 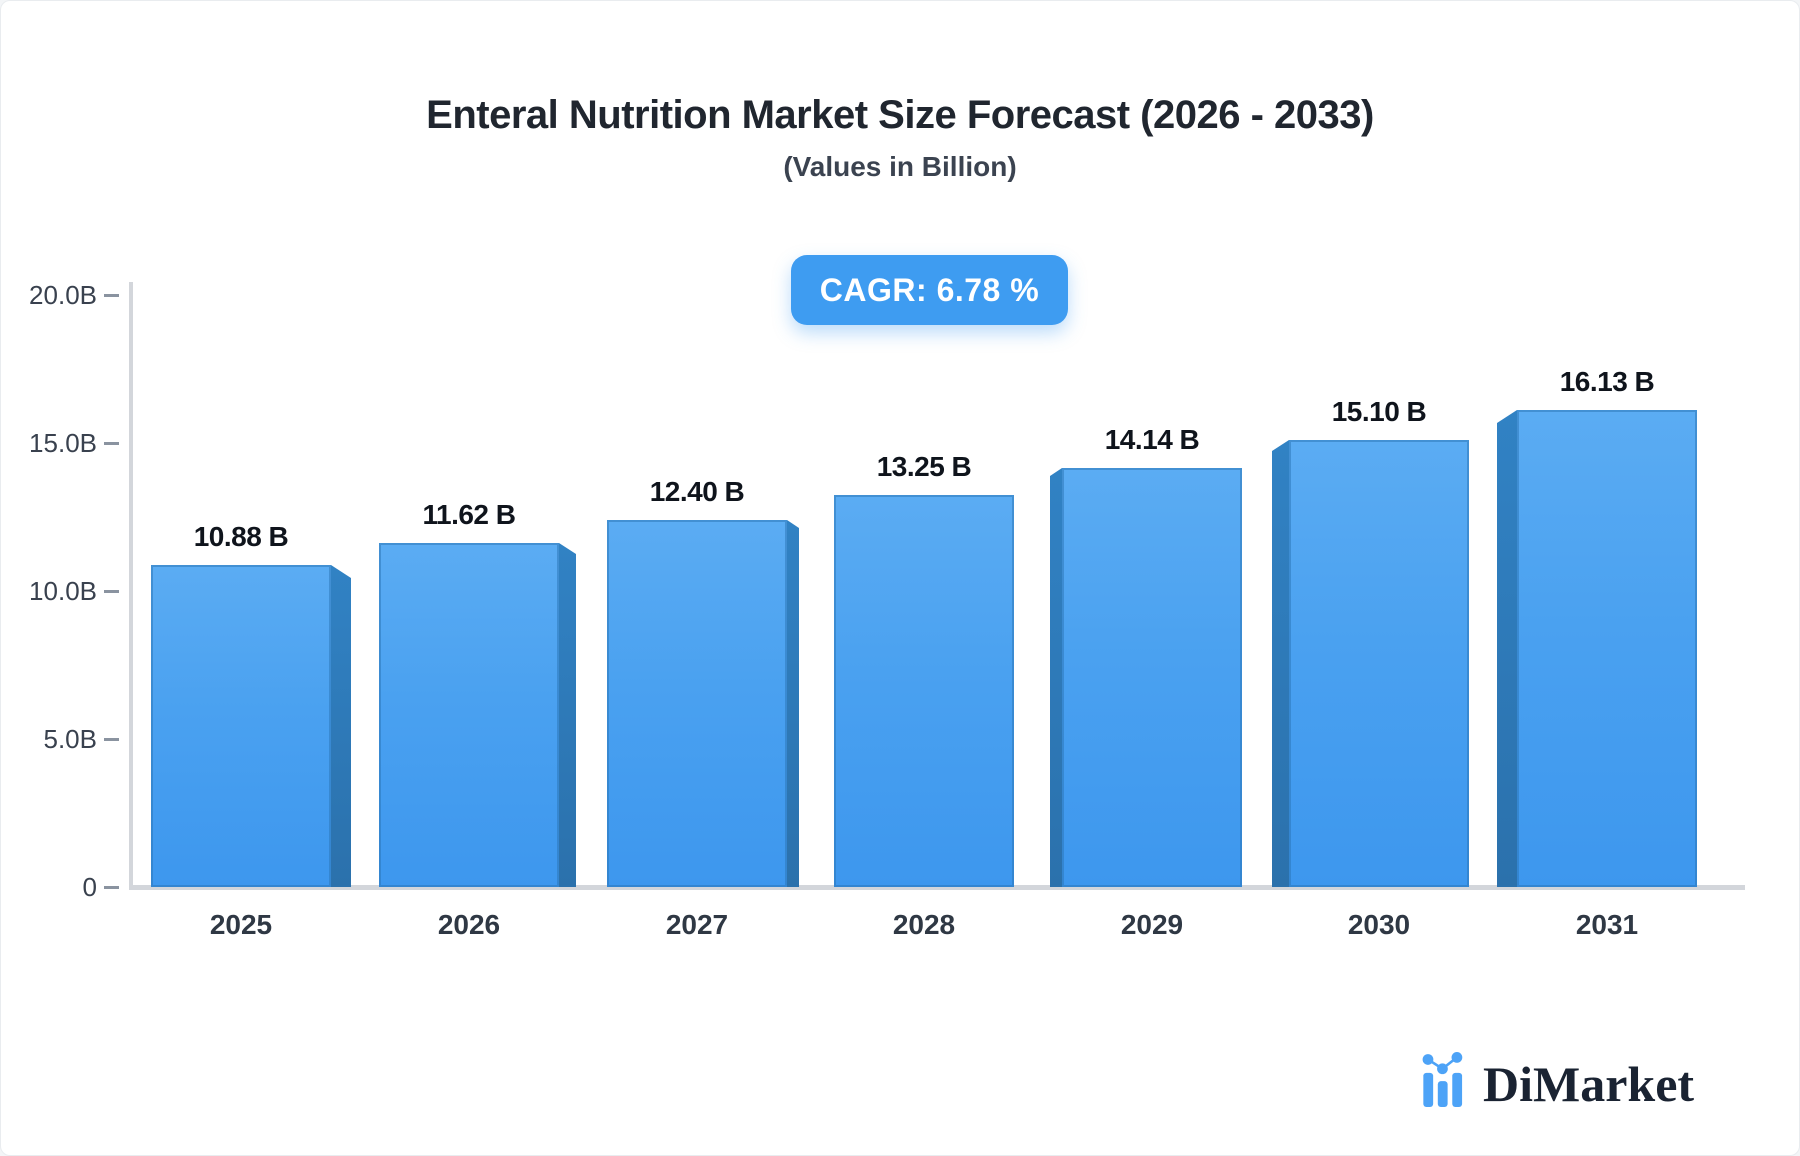 What do you see at coordinates (1607, 648) in the screenshot?
I see `bar-2031` at bounding box center [1607, 648].